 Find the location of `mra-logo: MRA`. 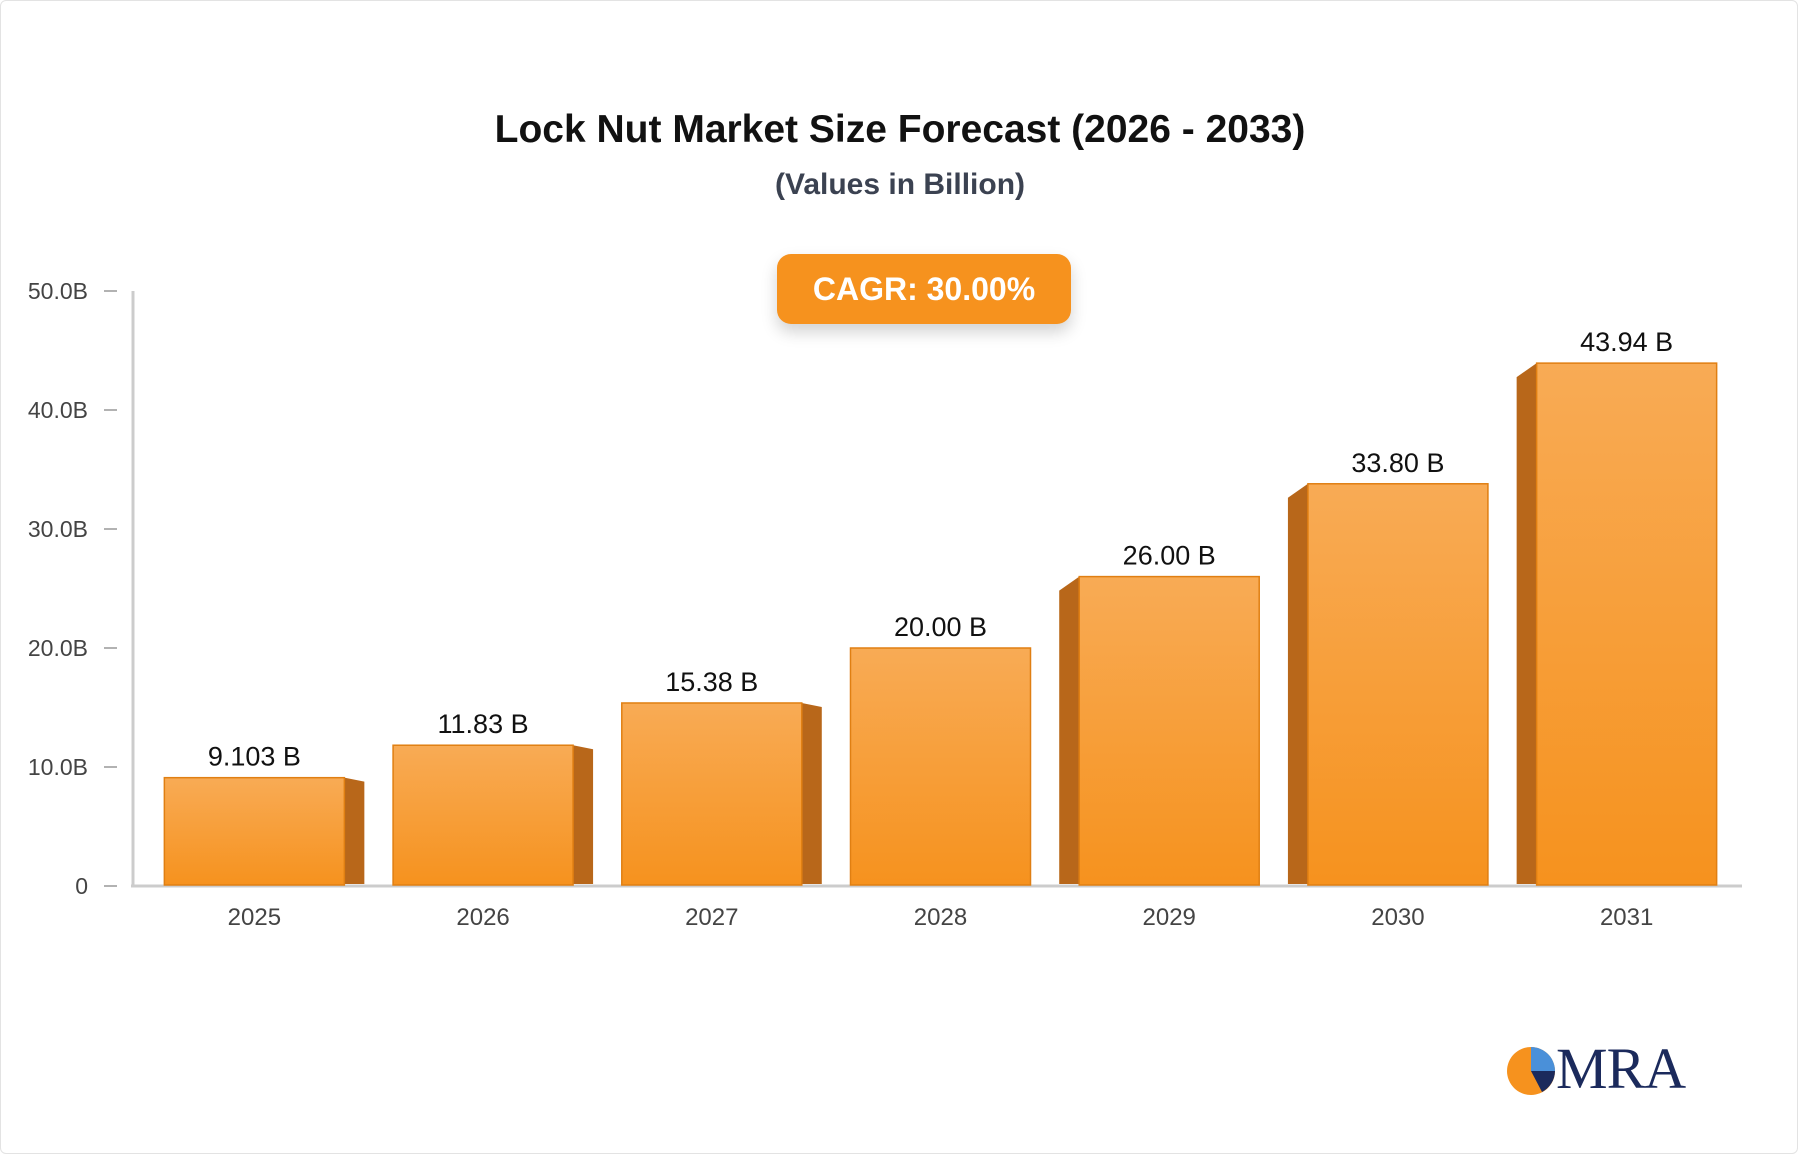

mra-logo: MRA is located at coordinates (1599, 1068).